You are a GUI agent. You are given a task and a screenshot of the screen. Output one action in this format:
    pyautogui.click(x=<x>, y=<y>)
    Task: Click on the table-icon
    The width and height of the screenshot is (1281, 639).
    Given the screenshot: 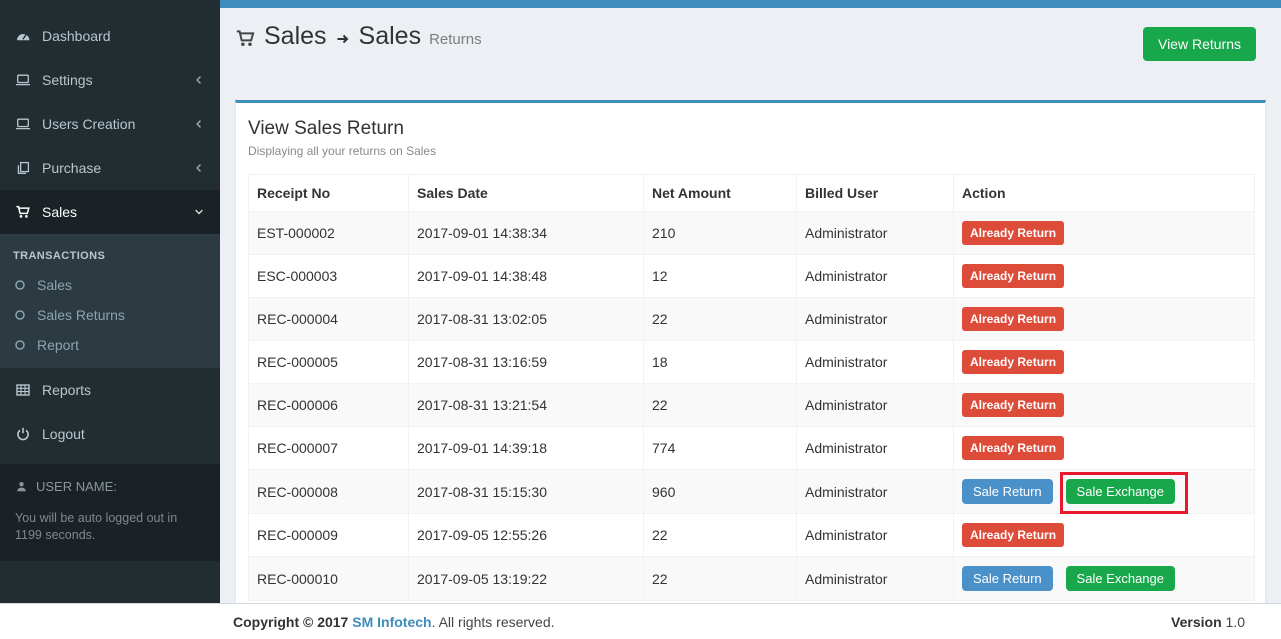 What is the action you would take?
    pyautogui.click(x=23, y=390)
    